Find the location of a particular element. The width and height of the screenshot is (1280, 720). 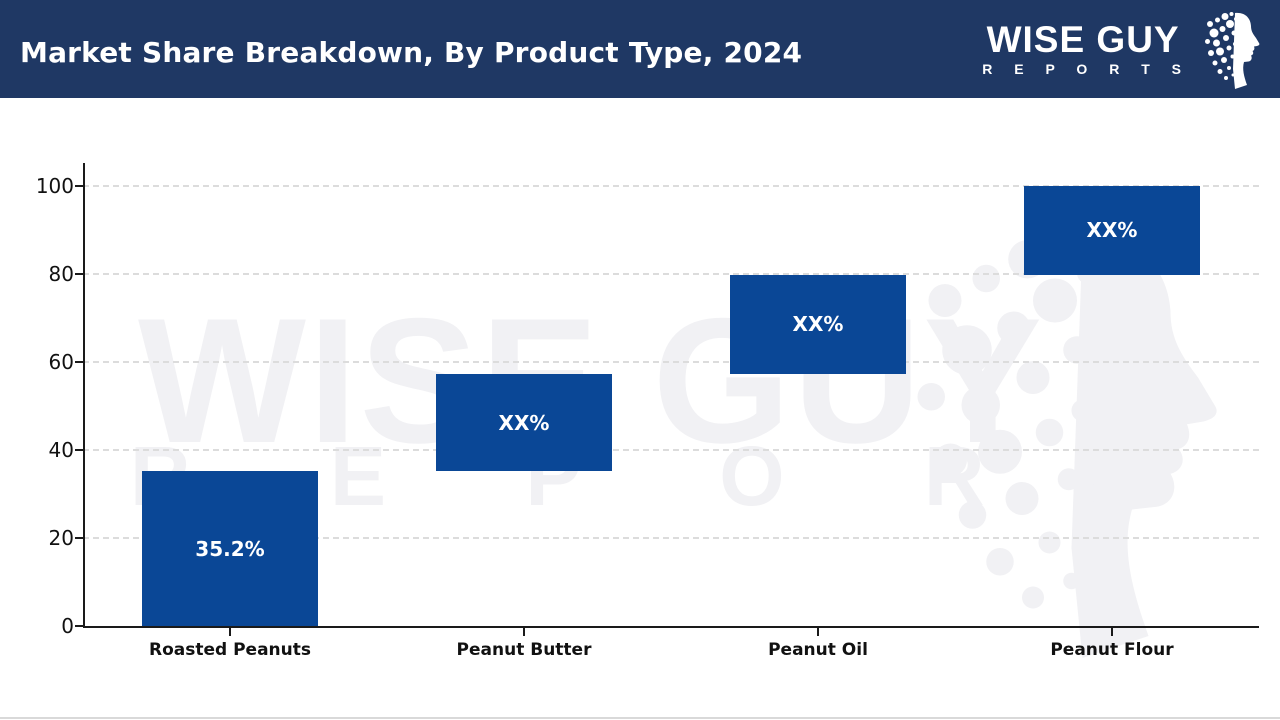

logo-text: WISE GUY R E P O R T S is located at coordinates (1083, 48).